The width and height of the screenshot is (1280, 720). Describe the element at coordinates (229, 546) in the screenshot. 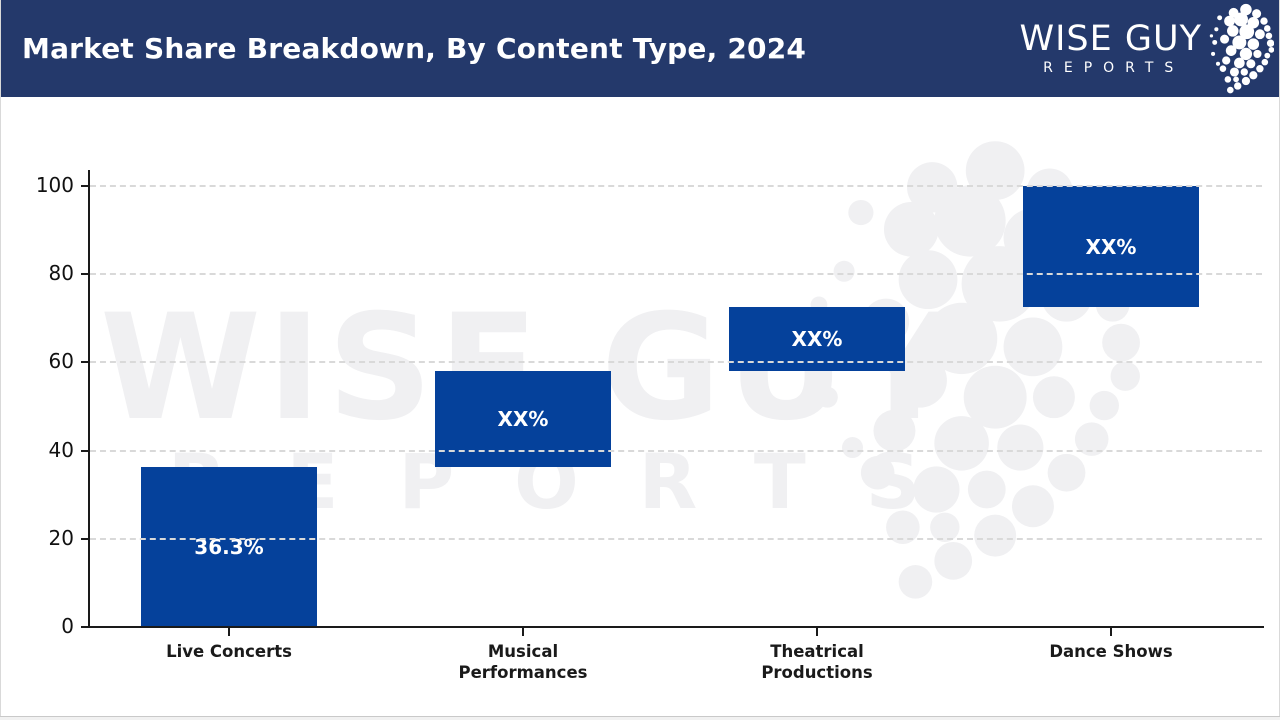

I see `bar: 36.3%` at that location.